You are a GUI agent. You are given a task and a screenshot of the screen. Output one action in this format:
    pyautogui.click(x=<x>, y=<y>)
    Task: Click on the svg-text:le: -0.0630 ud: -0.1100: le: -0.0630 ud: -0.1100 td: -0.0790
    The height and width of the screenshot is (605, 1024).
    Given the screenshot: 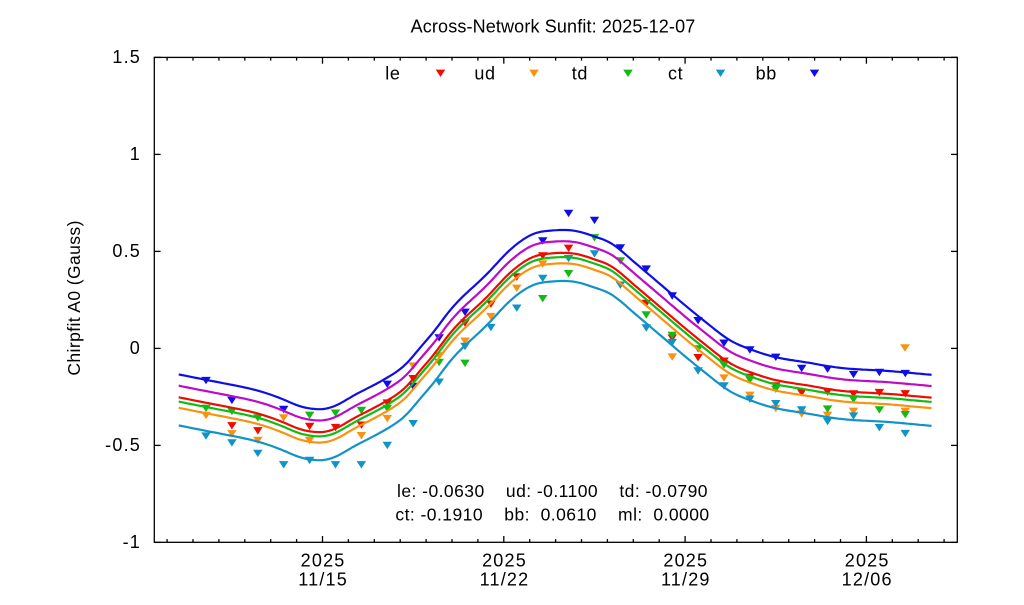 What is the action you would take?
    pyautogui.click(x=552, y=491)
    